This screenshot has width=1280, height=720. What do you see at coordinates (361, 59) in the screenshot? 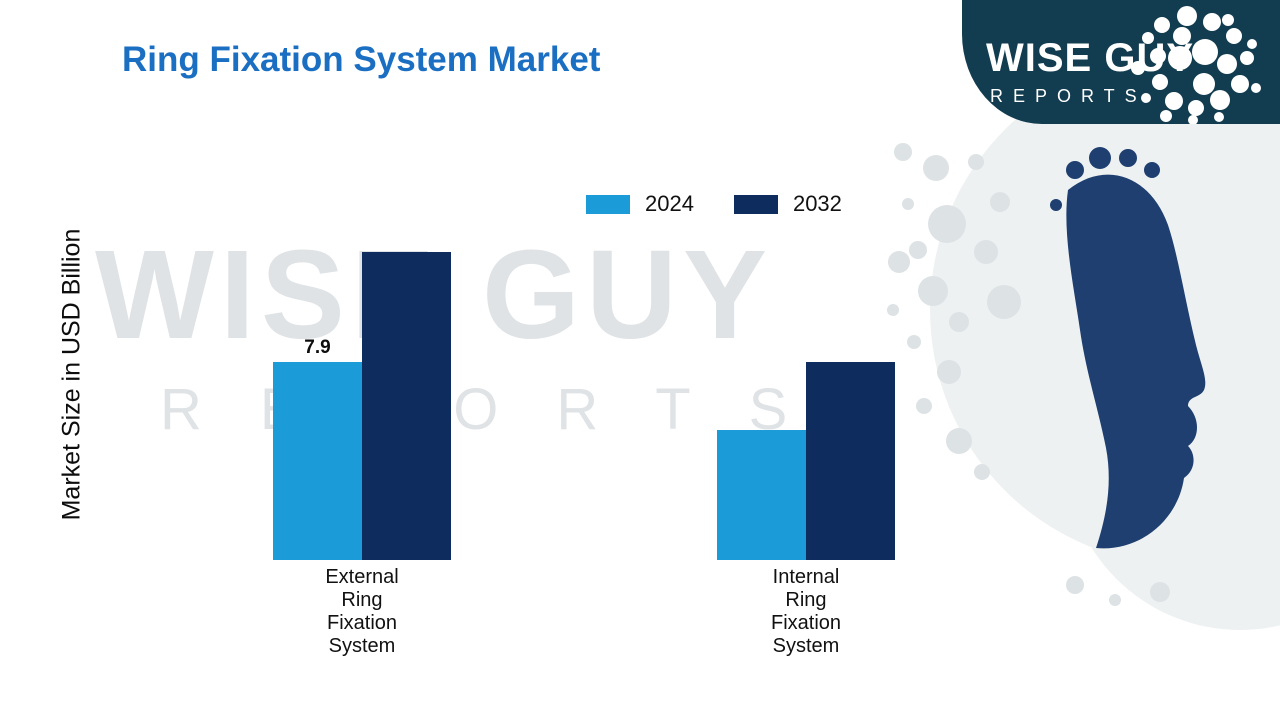
I see `chart-title: Ring Fixation System Market` at bounding box center [361, 59].